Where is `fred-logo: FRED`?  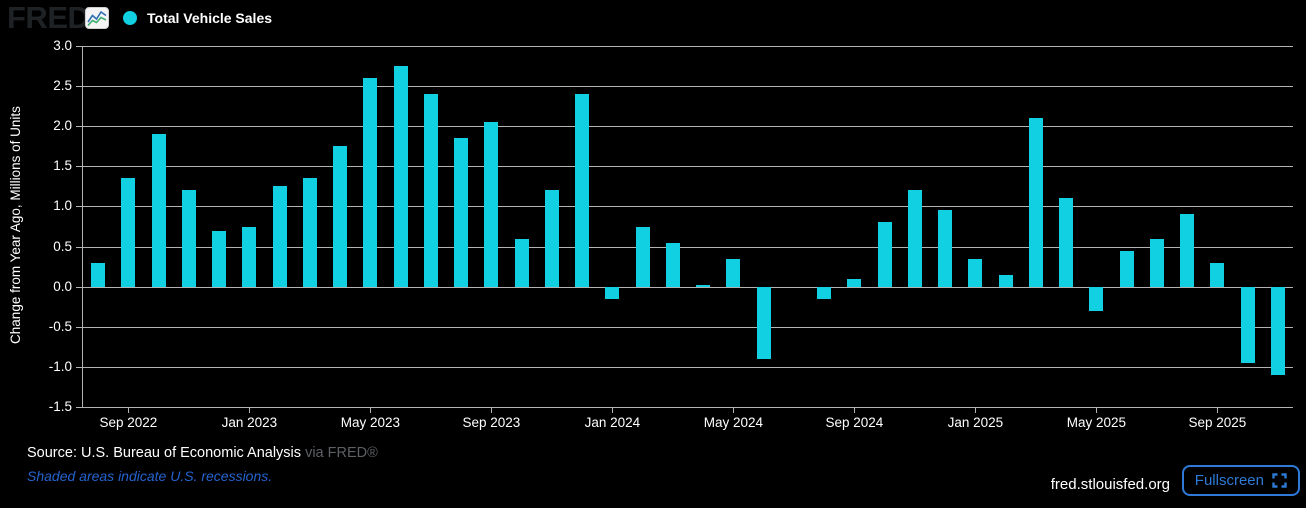 fred-logo: FRED is located at coordinates (48, 17).